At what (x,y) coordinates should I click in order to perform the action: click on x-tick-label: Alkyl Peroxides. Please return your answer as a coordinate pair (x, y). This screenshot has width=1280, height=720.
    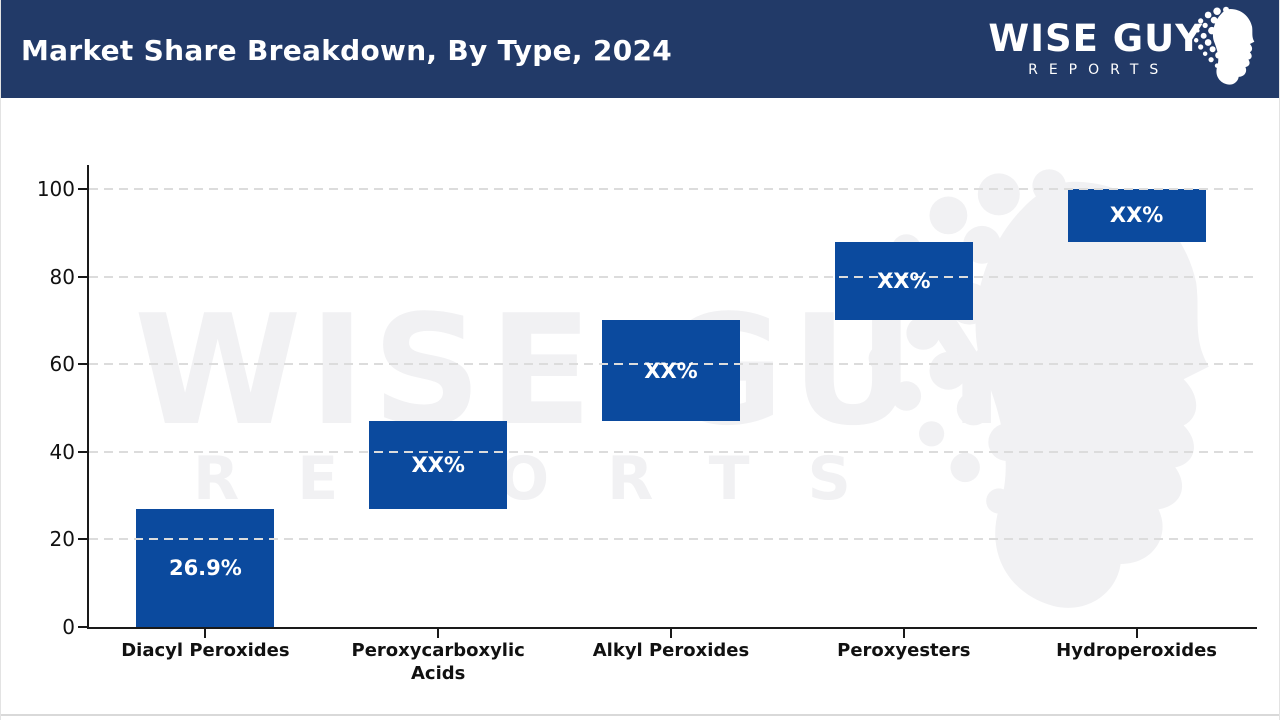
    Looking at the image, I should click on (671, 650).